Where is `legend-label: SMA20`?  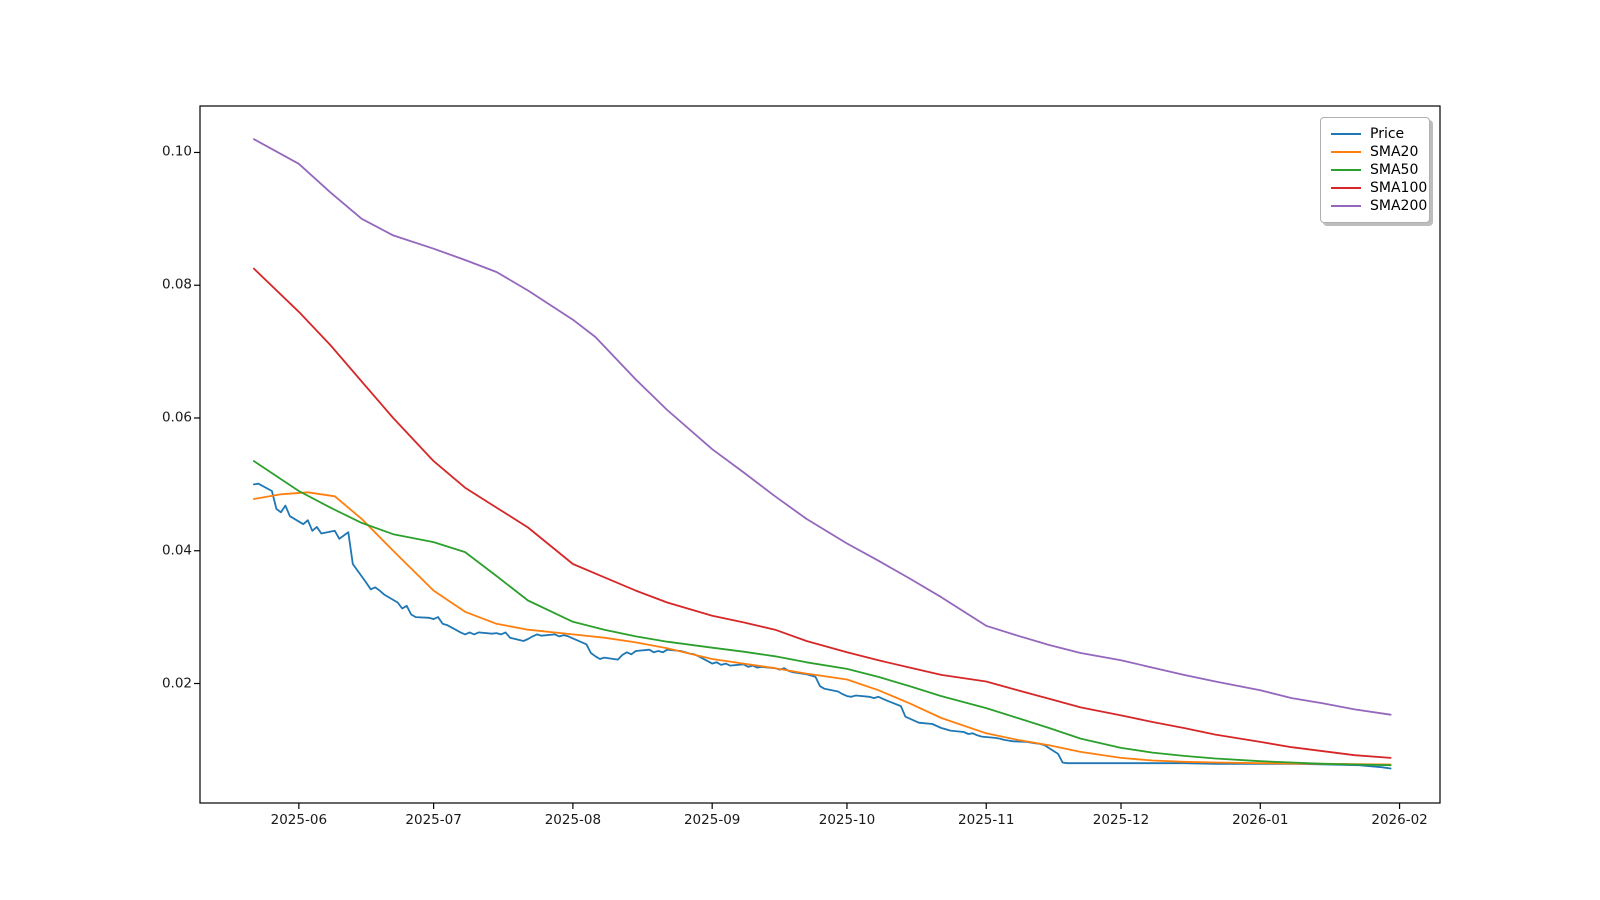
legend-label: SMA20 is located at coordinates (1394, 152).